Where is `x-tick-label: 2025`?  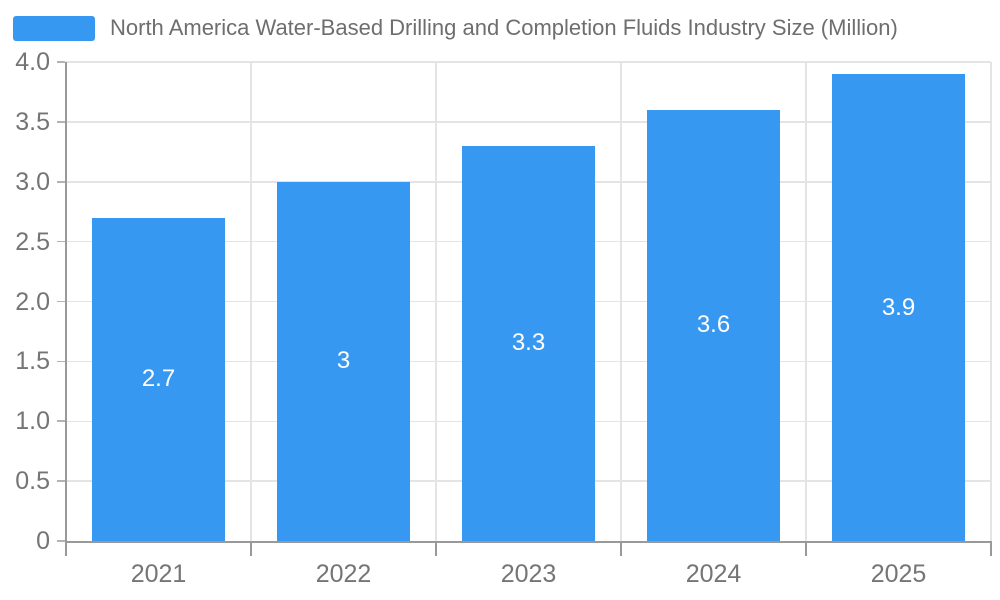
x-tick-label: 2025 is located at coordinates (898, 574).